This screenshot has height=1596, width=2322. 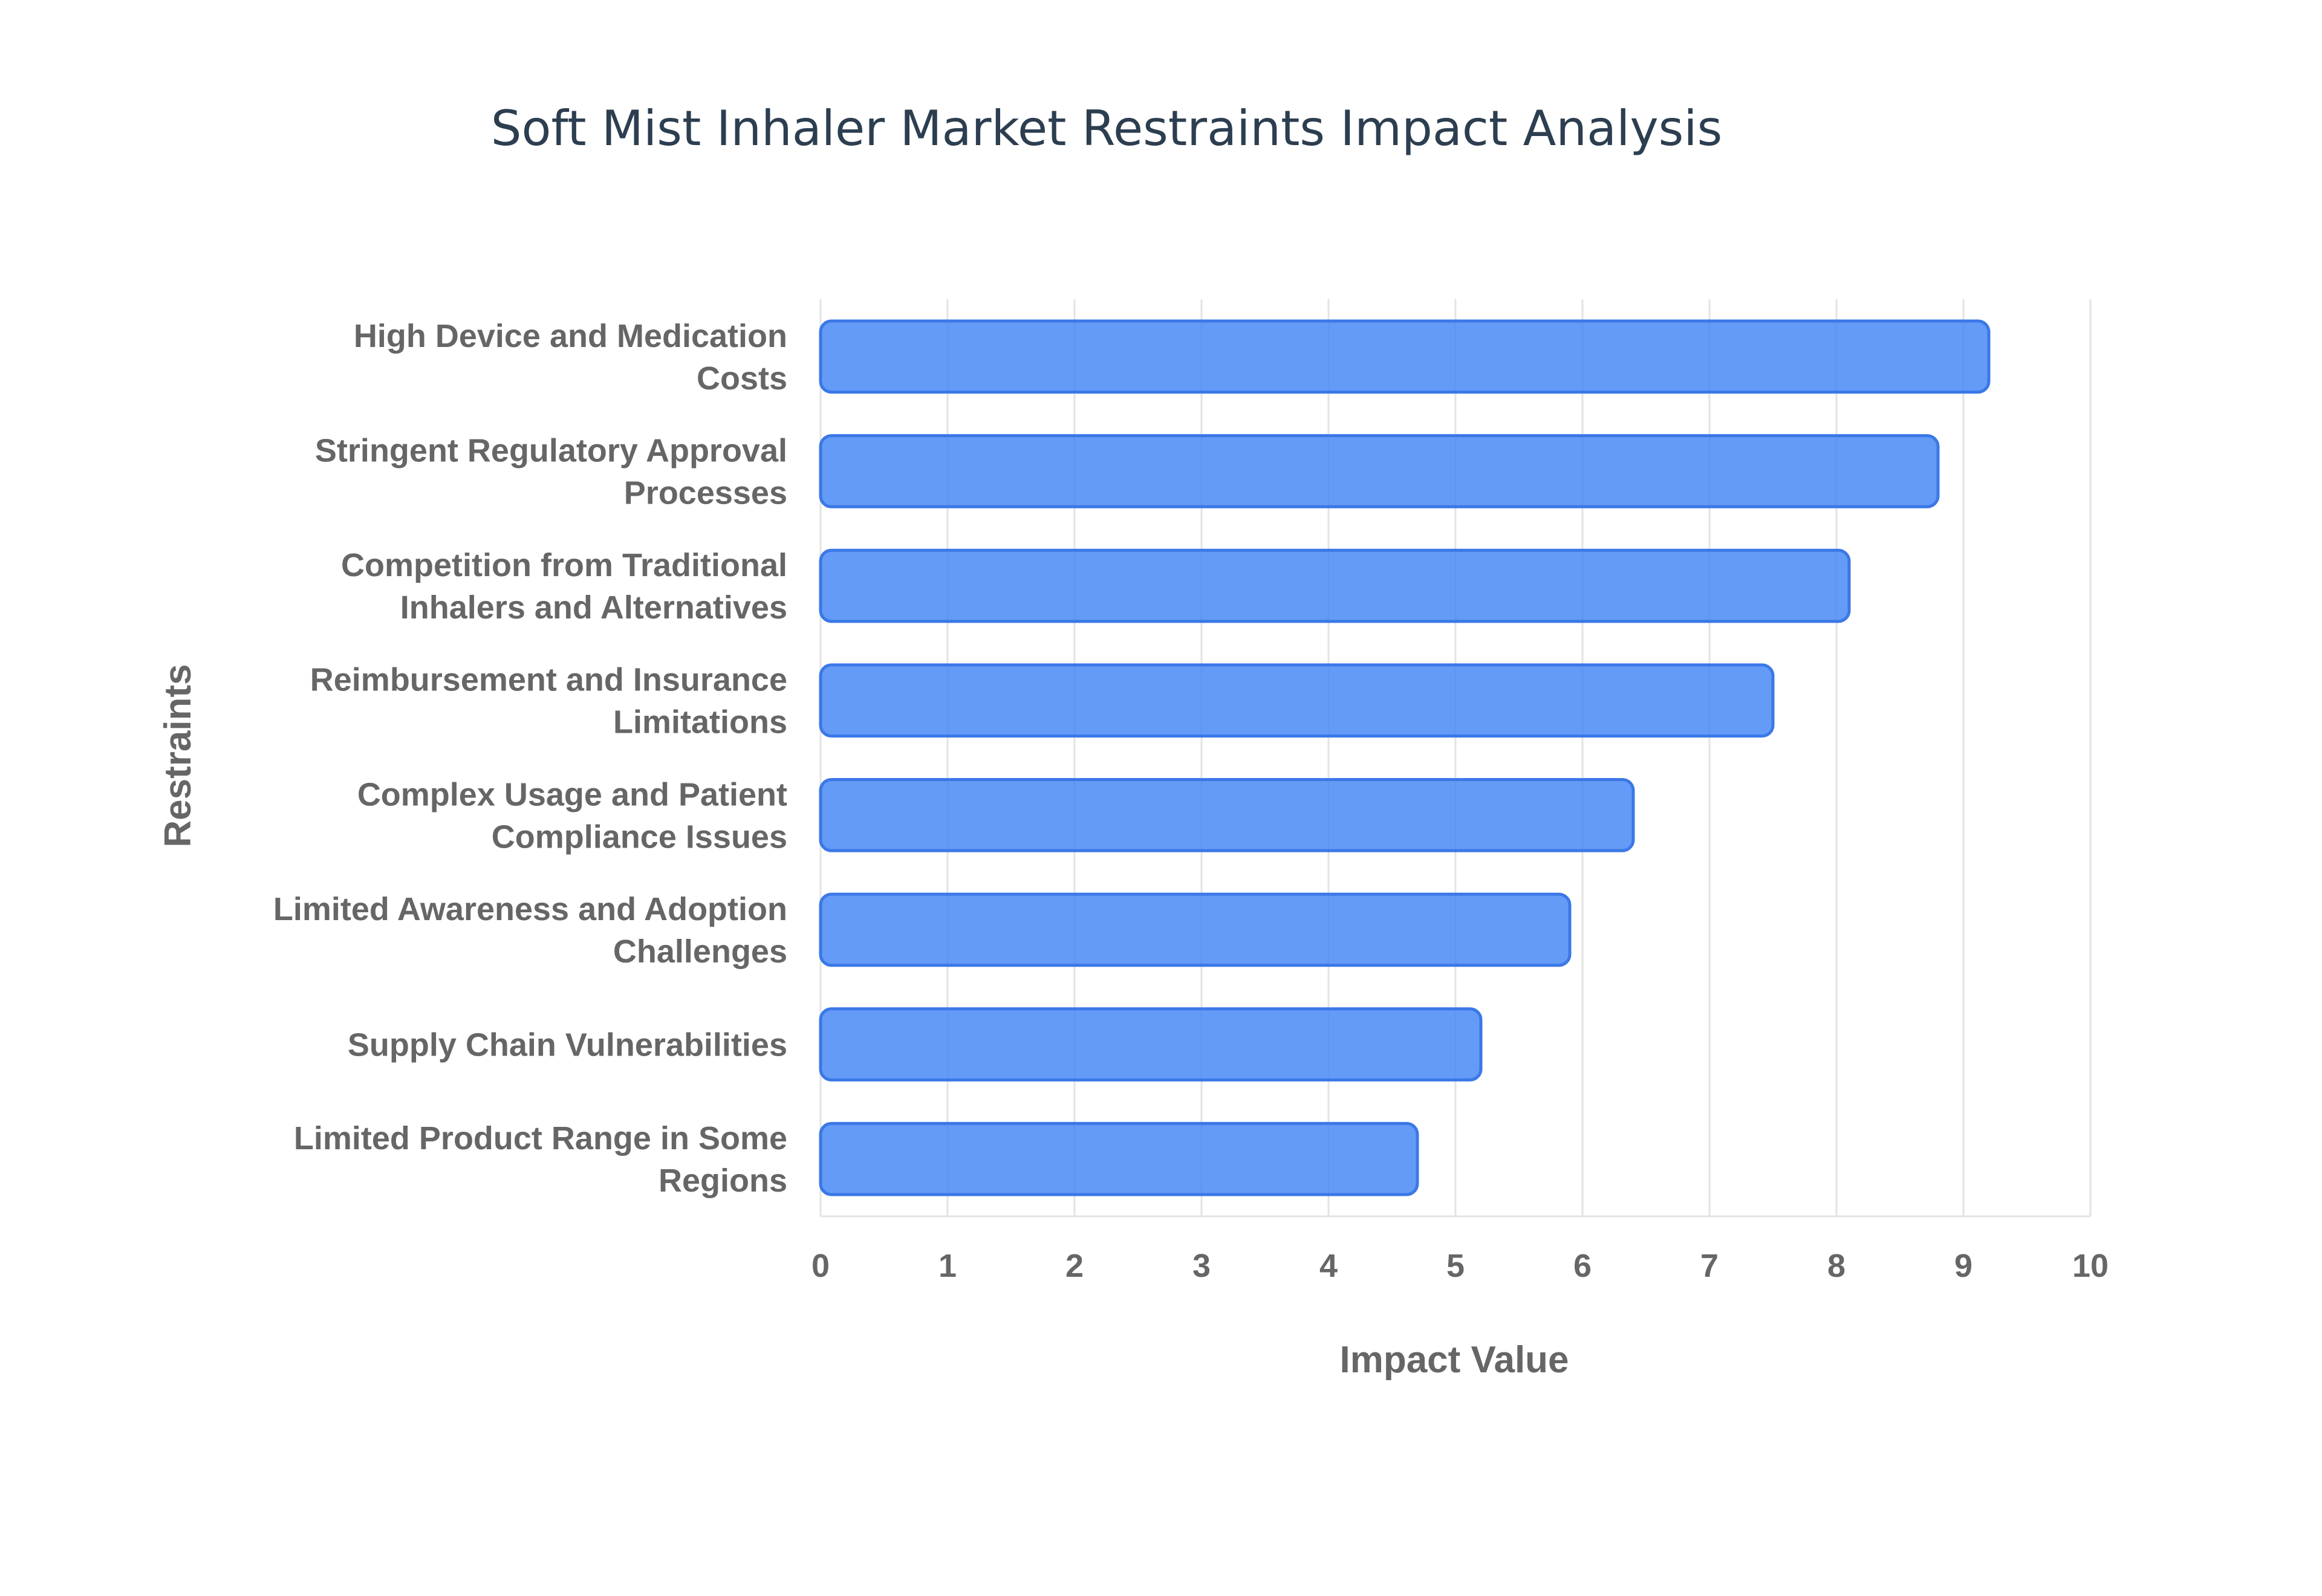 I want to click on x-tick-label: 4, so click(x=1328, y=1266).